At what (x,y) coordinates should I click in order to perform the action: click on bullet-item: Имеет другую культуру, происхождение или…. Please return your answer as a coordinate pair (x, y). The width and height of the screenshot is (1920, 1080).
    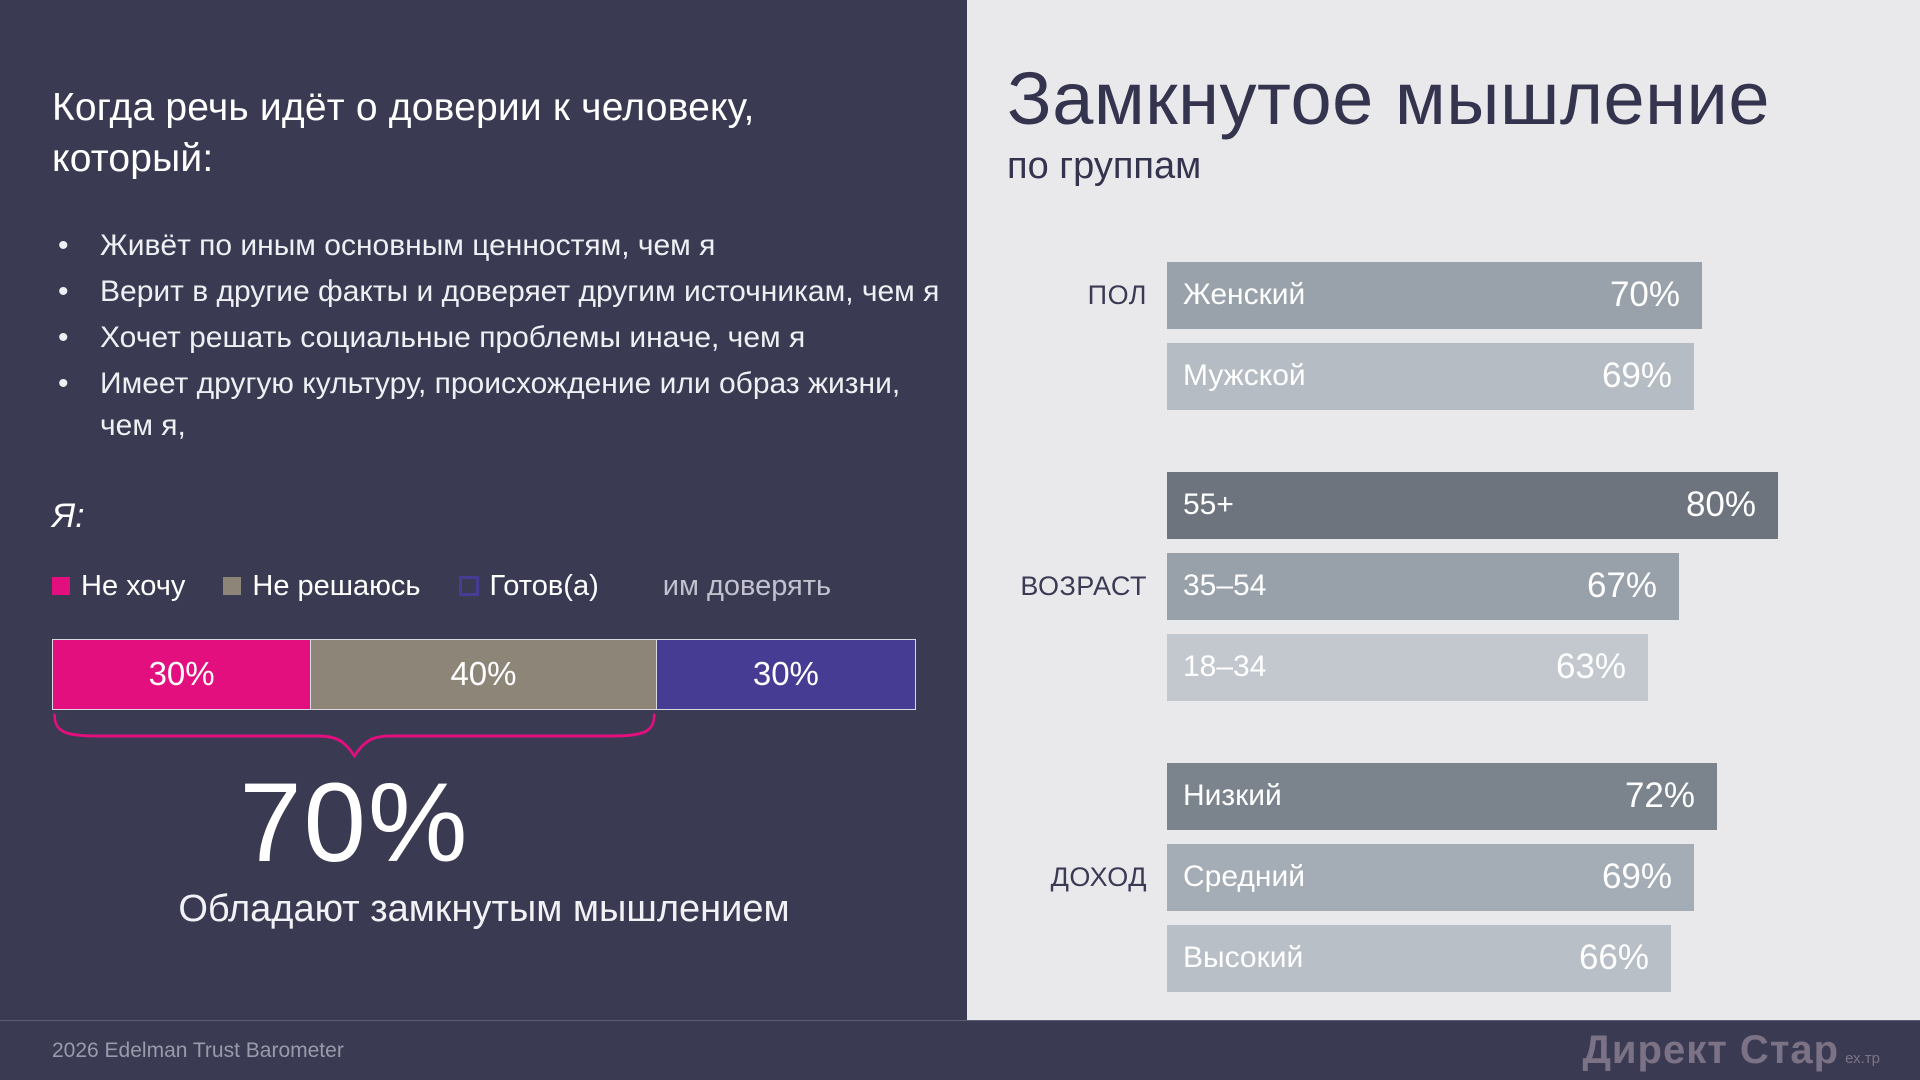
    Looking at the image, I should click on (496, 405).